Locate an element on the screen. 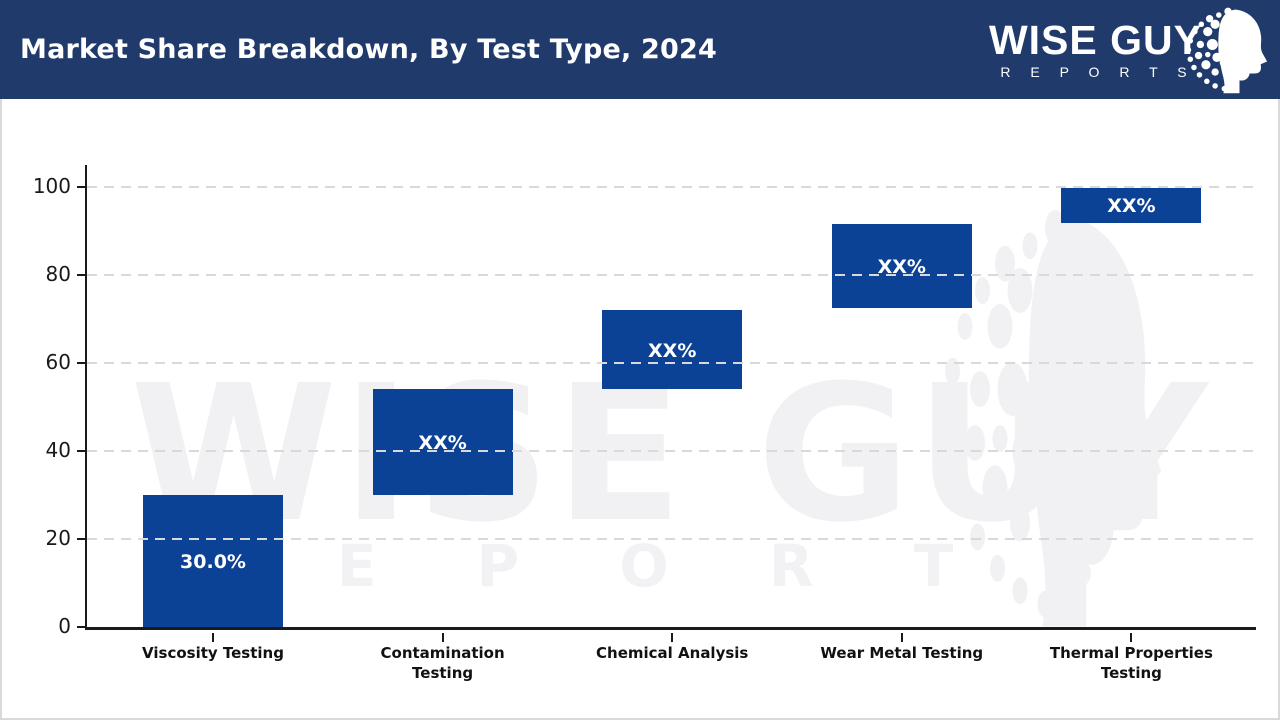 Image resolution: width=1280 pixels, height=720 pixels. logo-text: WISE GUY R E P O R T S is located at coordinates (1095, 48).